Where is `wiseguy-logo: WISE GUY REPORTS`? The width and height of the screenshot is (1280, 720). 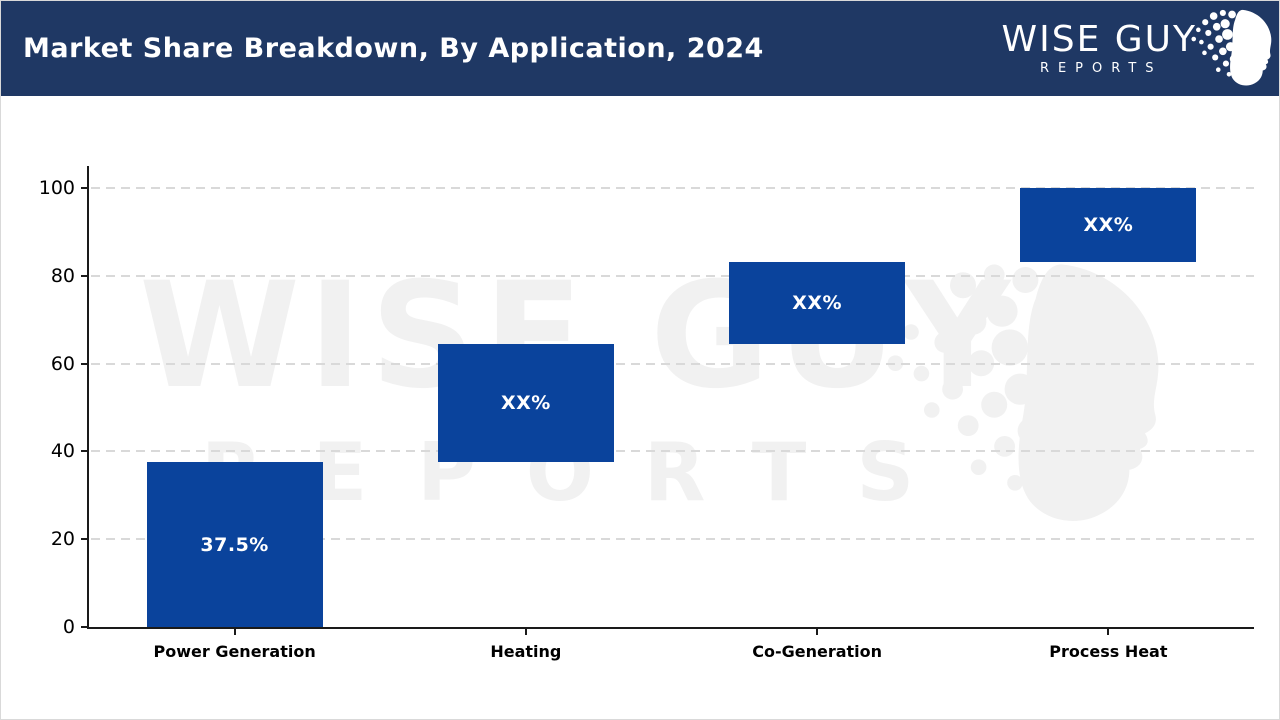 wiseguy-logo: WISE GUY REPORTS is located at coordinates (1141, 49).